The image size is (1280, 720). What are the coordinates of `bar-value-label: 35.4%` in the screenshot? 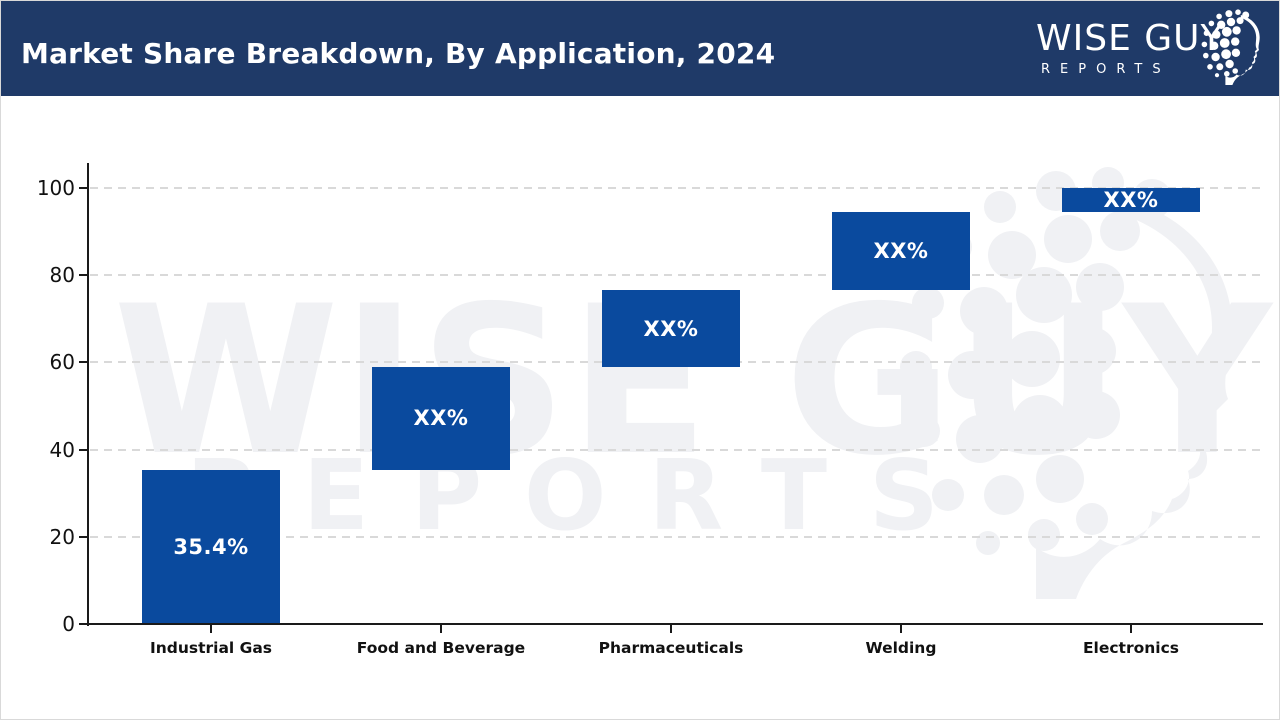 It's located at (211, 546).